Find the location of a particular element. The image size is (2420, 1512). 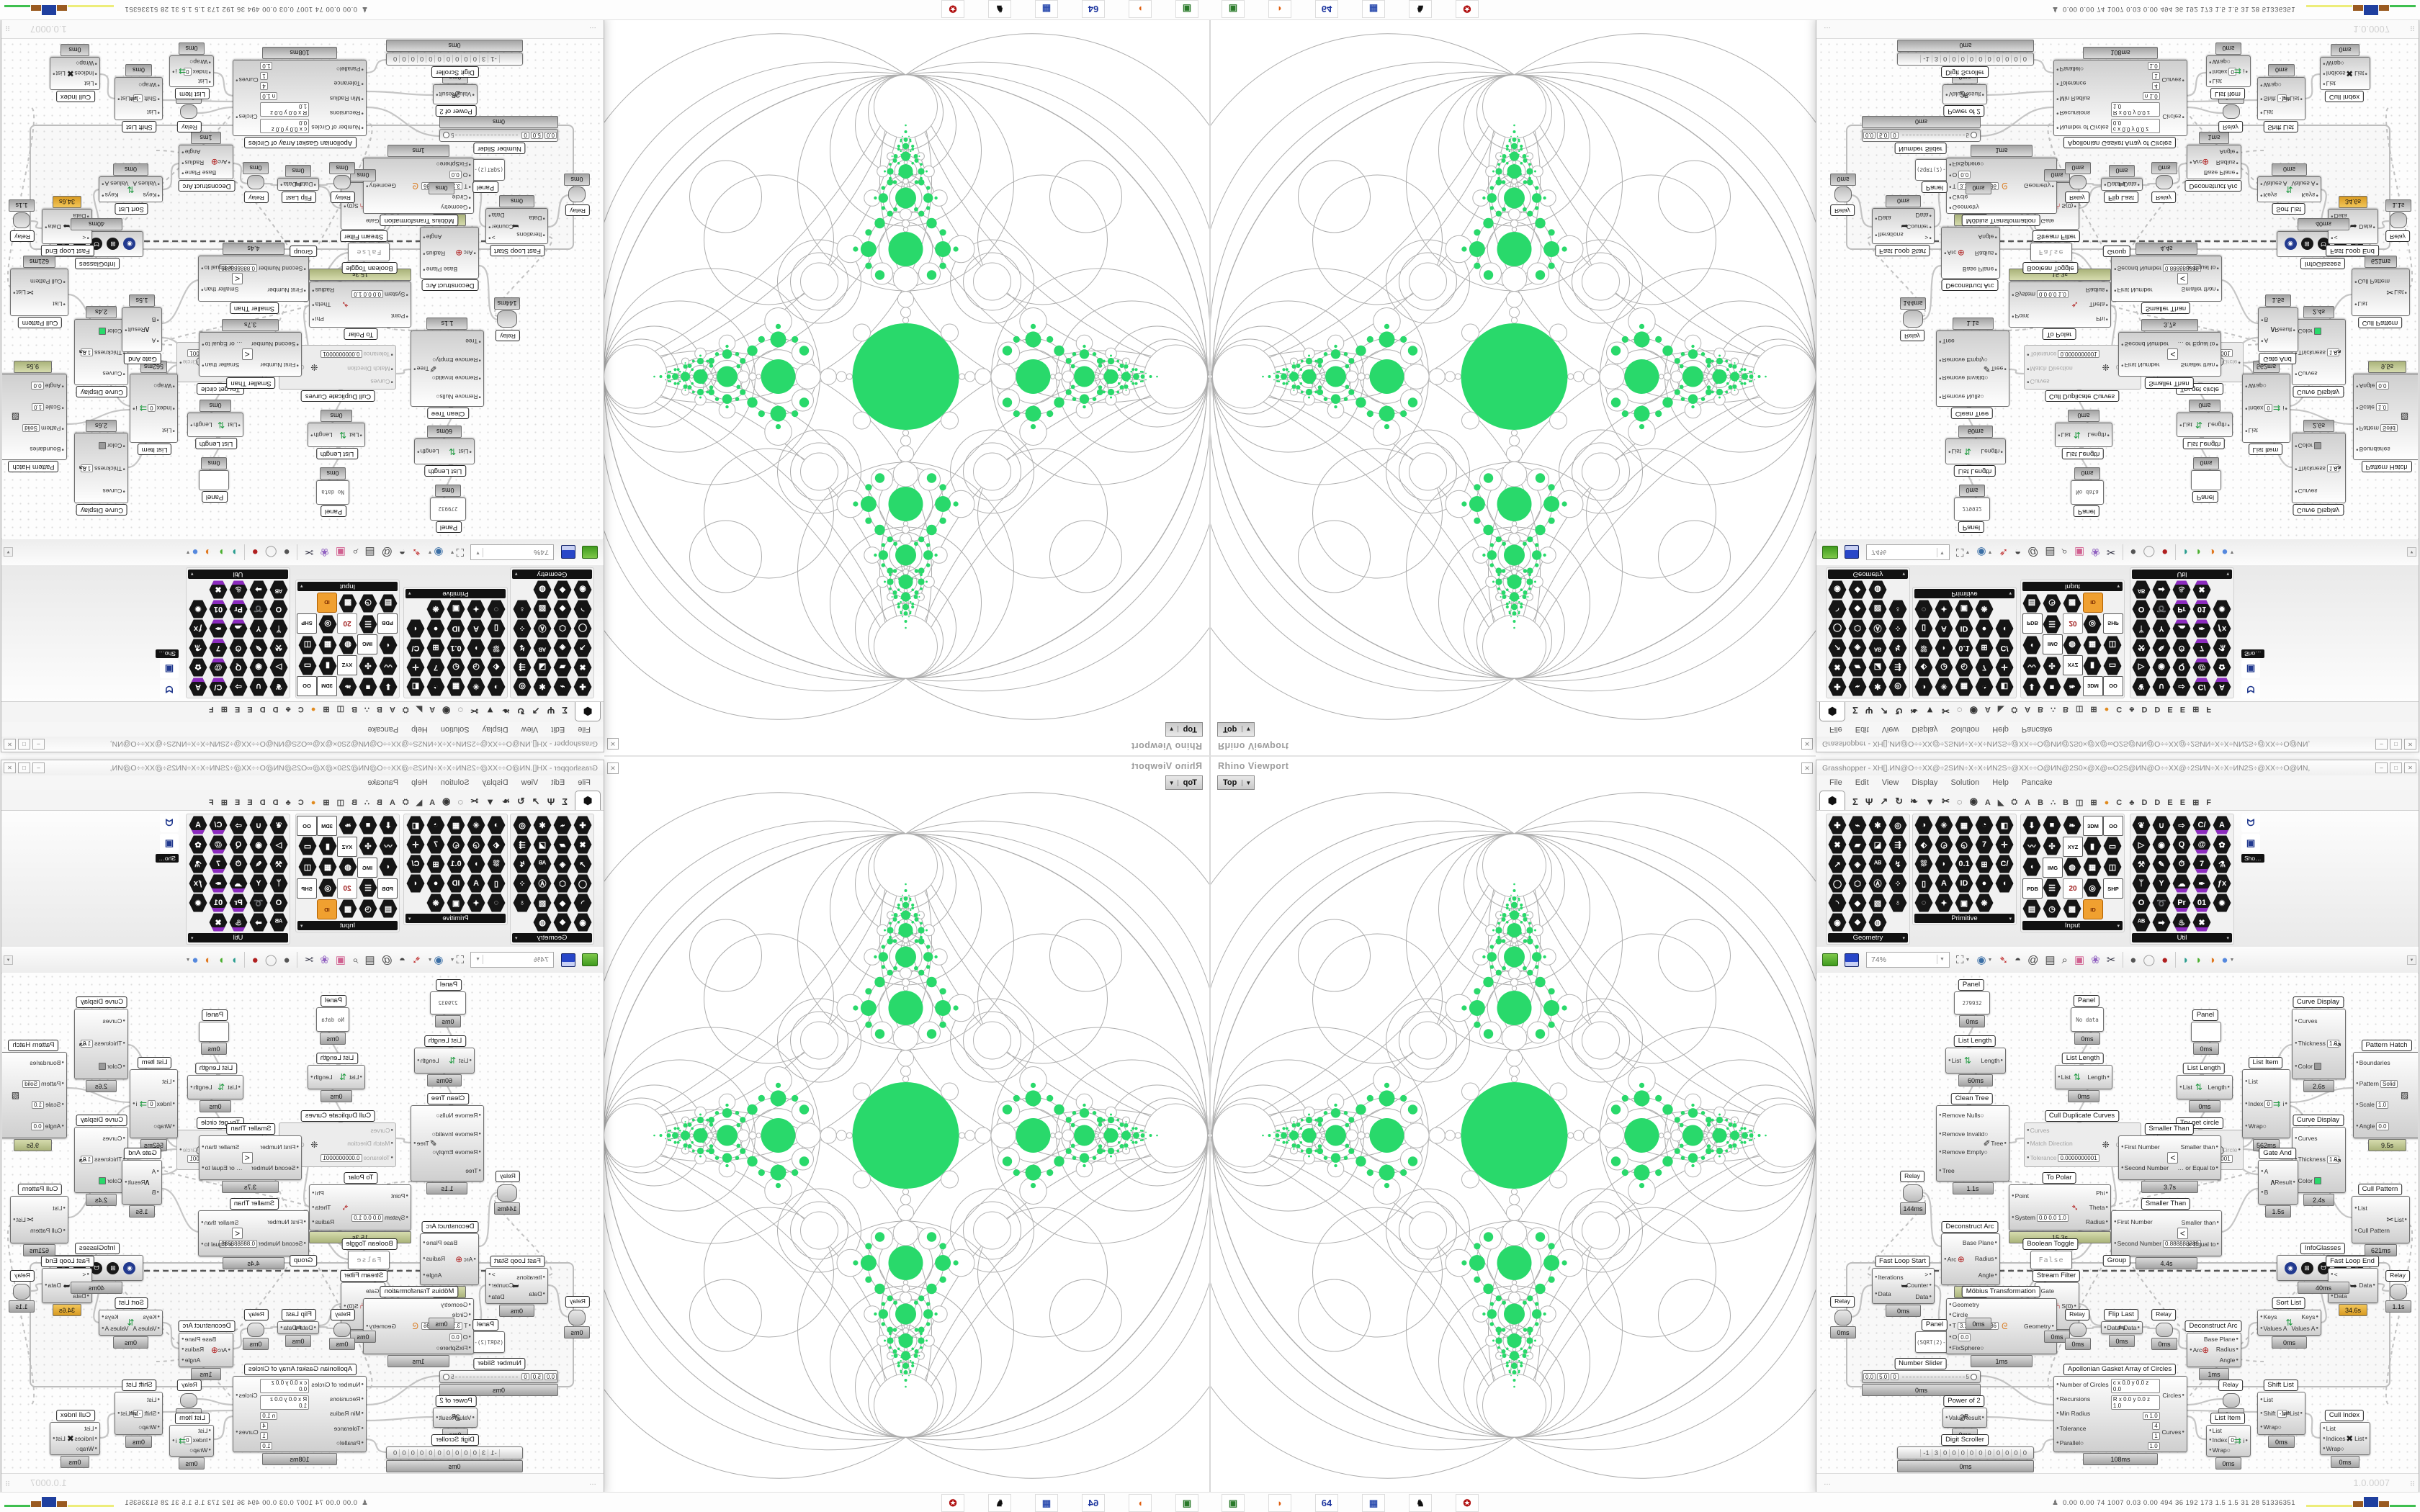

component-icon: ∪ is located at coordinates (2161, 687).